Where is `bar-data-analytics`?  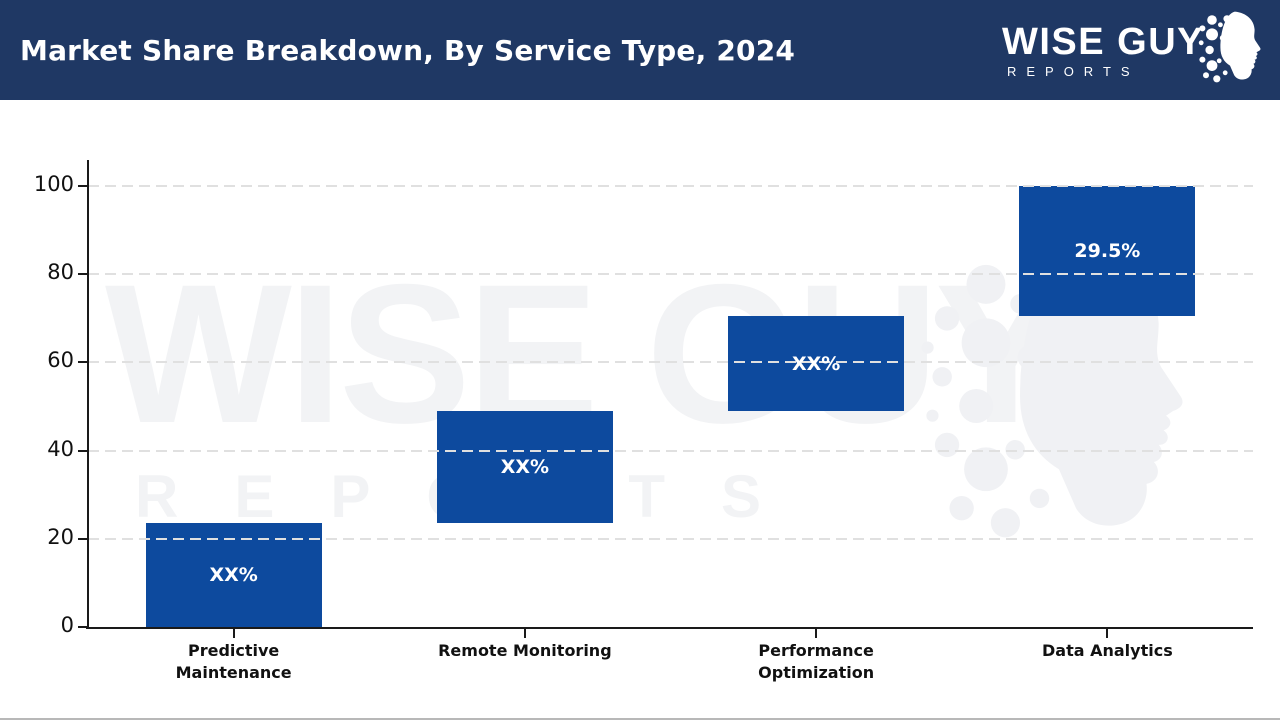 bar-data-analytics is located at coordinates (1107, 251).